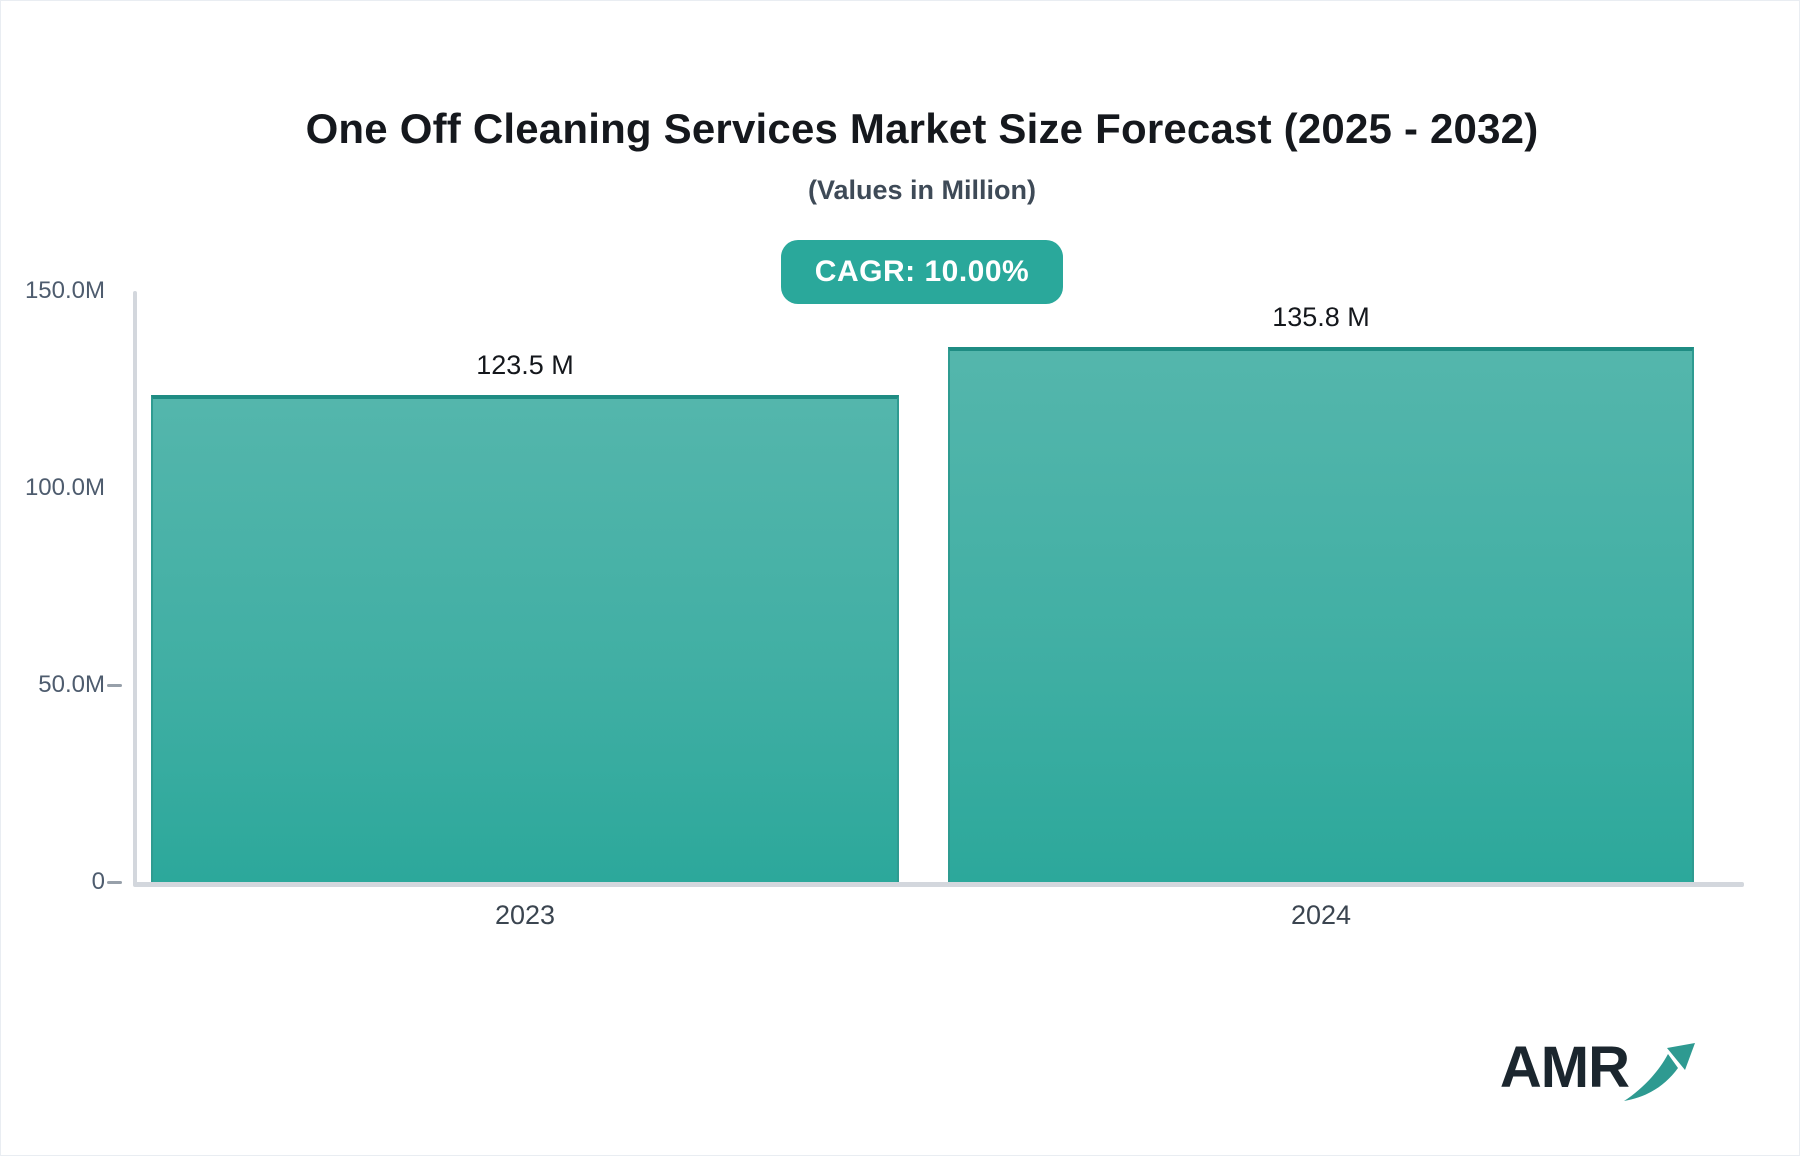  Describe the element at coordinates (67, 586) in the screenshot. I see `y-axis: 150.0M 100.0M 50.0M 0` at that location.